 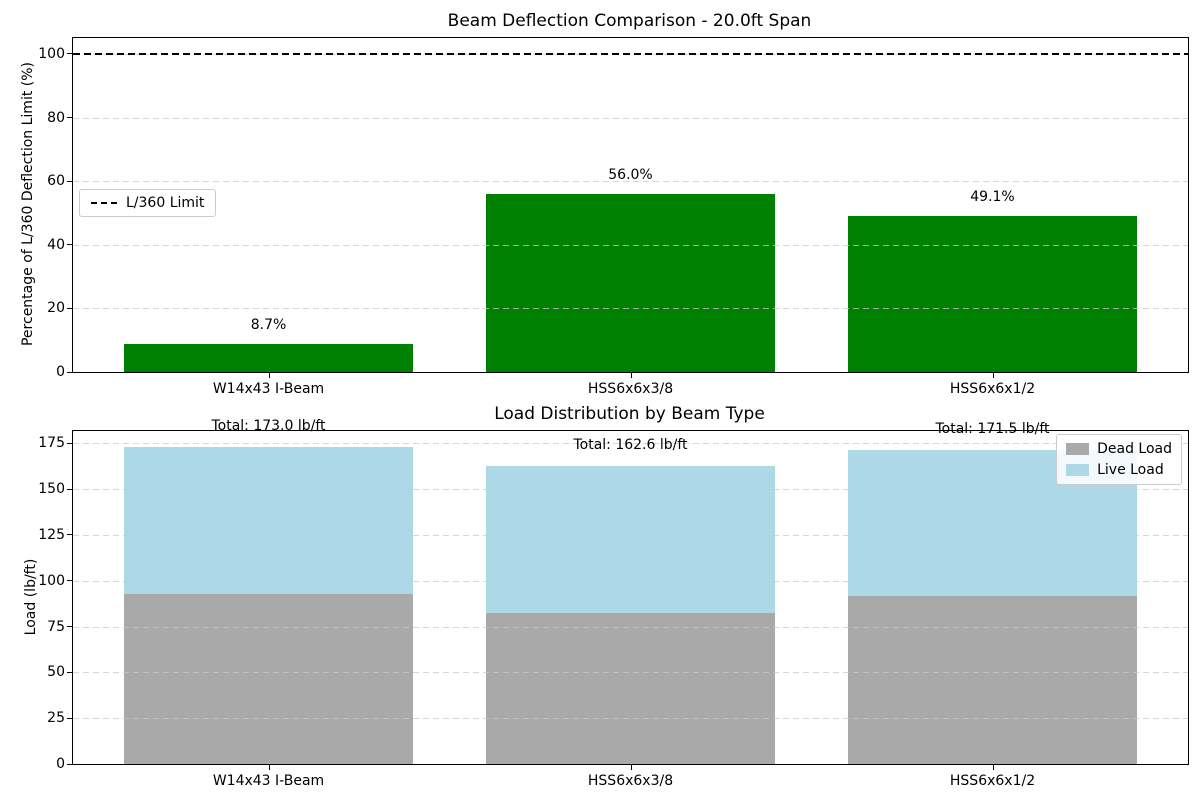 What do you see at coordinates (56, 672) in the screenshot?
I see `y-tick-label: 50` at bounding box center [56, 672].